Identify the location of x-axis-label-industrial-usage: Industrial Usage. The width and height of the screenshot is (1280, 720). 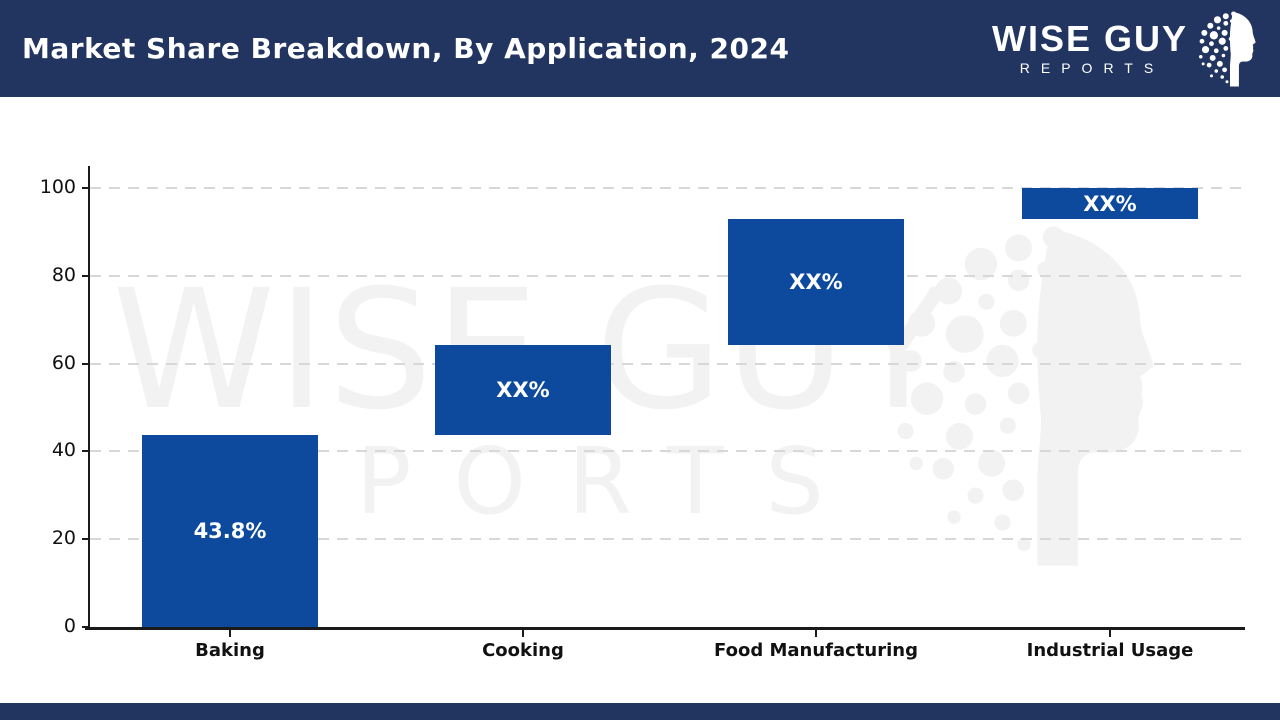
(1110, 650).